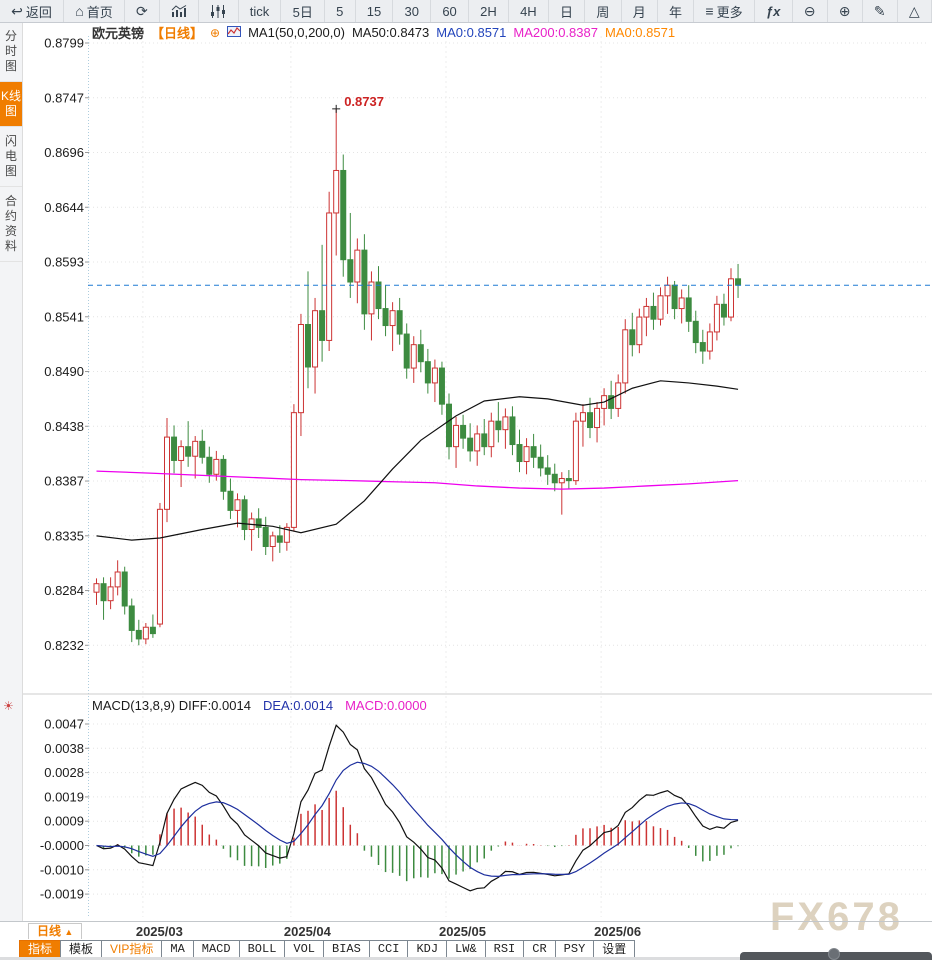  I want to click on price-axis-label: 0.8593, so click(64, 262).